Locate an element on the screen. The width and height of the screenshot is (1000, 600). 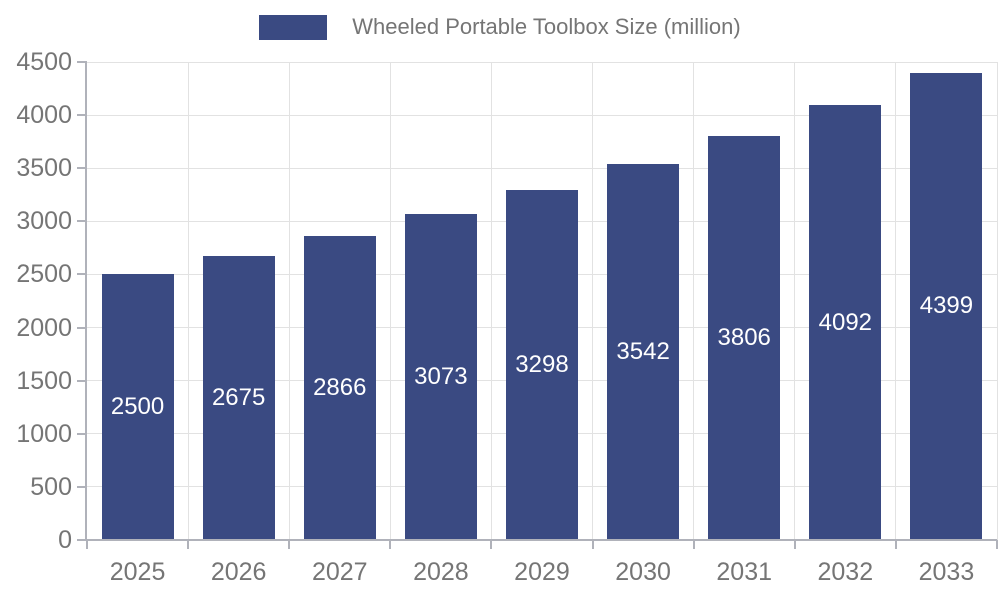
x-tick-label: 2030 is located at coordinates (643, 572).